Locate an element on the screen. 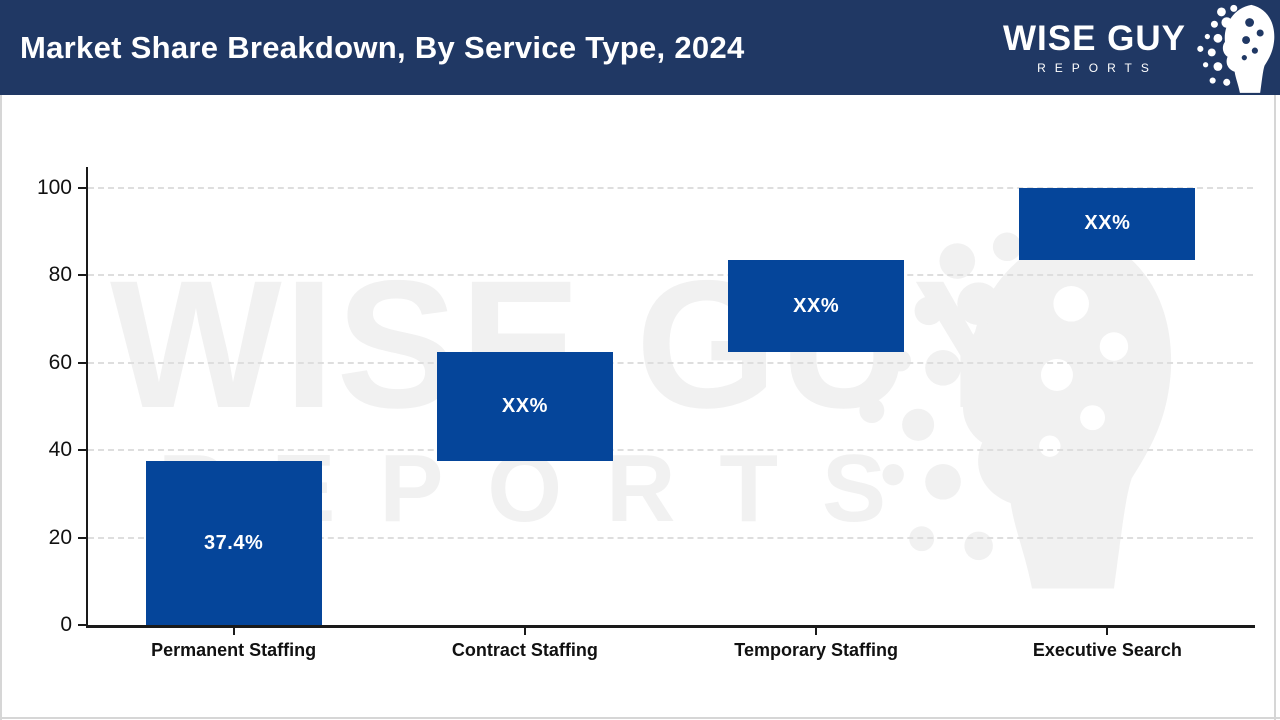 This screenshot has width=1280, height=720. bar-segment: 37.4% is located at coordinates (233, 543).